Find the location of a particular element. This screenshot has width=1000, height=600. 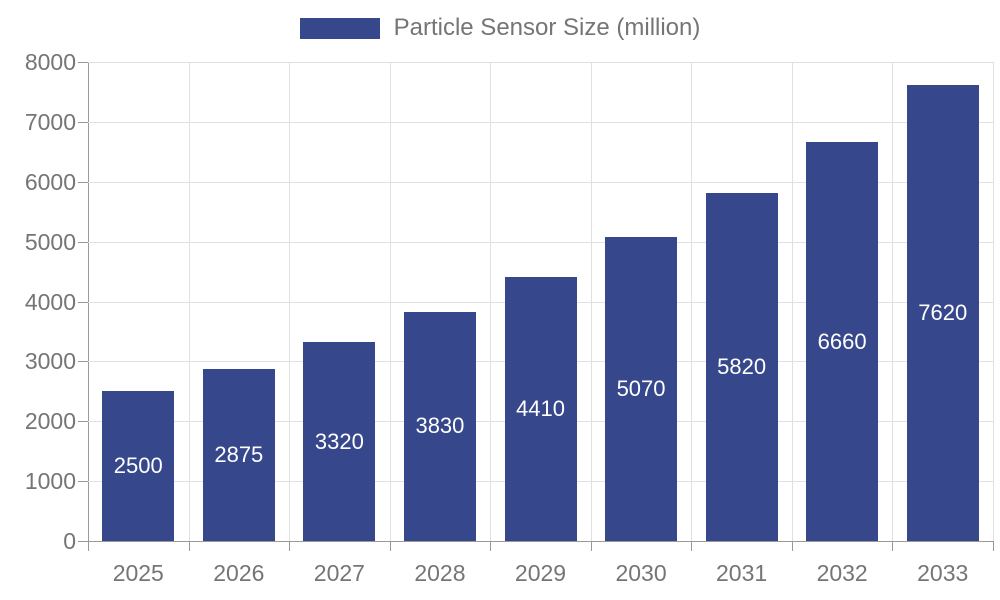

bar: 2875 is located at coordinates (238, 454).